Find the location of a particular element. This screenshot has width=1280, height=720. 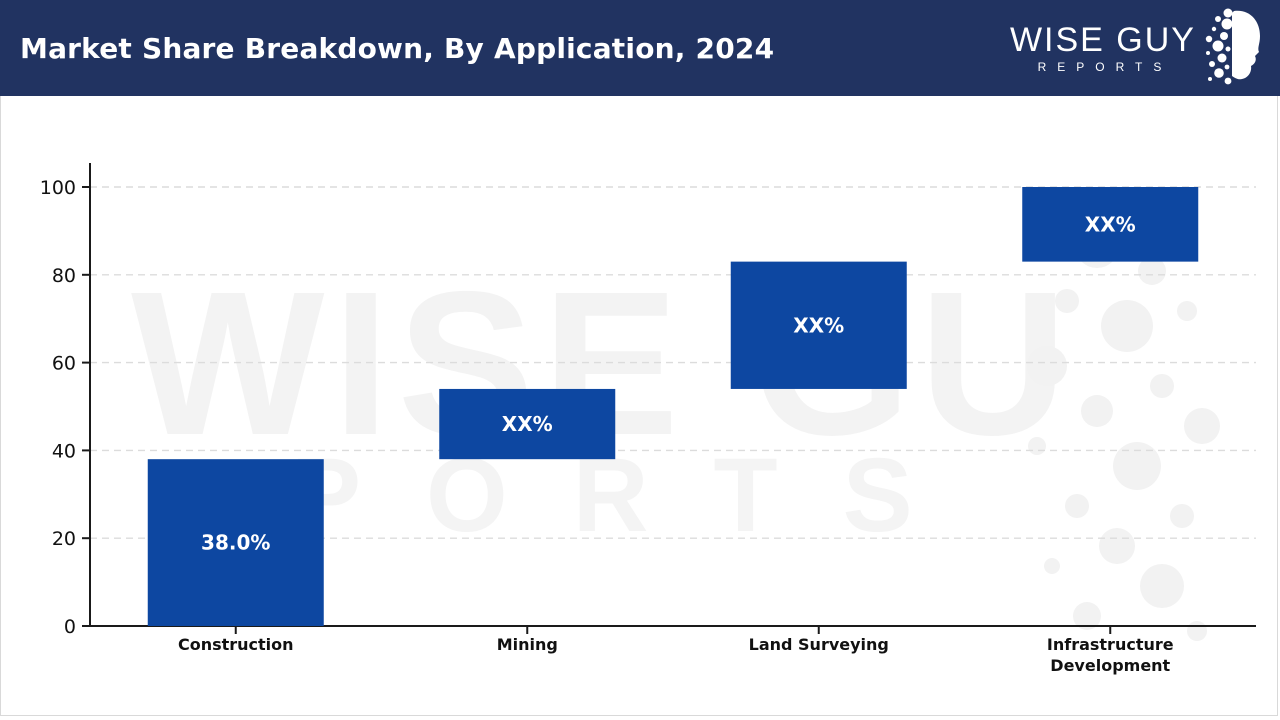

bar-infrastructure-development is located at coordinates (1110, 224).